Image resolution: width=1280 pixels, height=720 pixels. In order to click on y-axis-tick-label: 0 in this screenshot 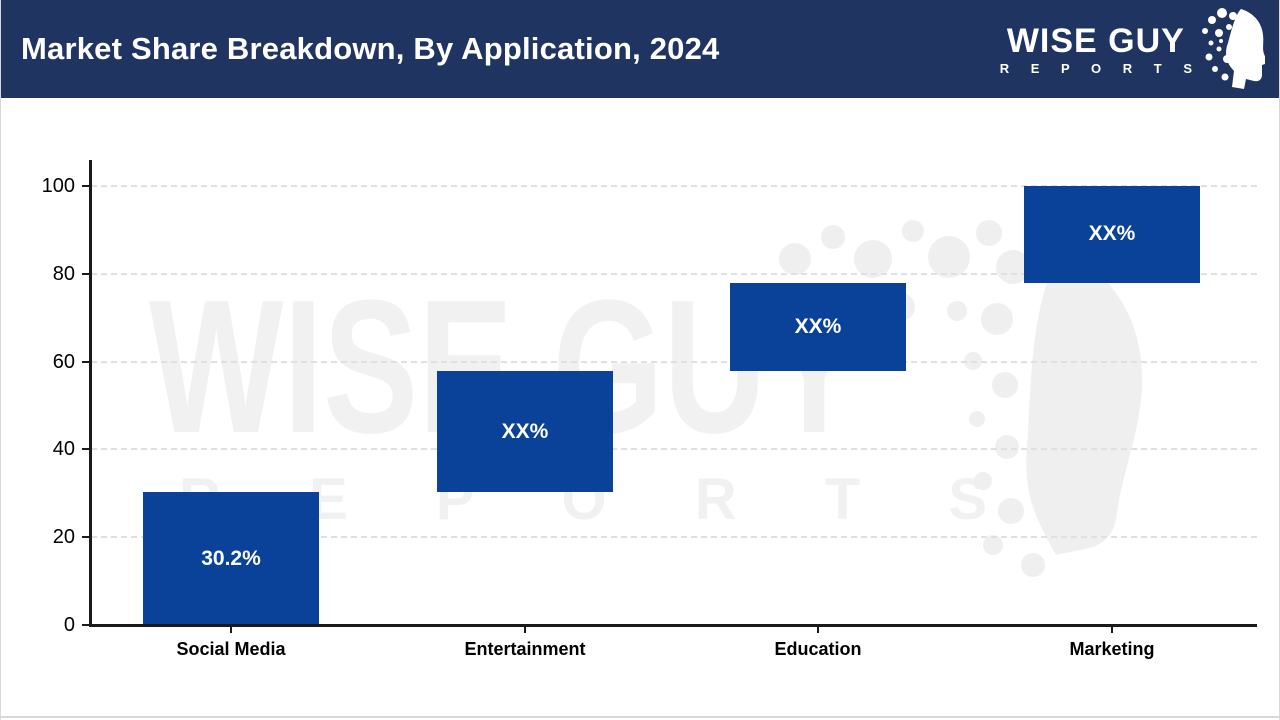, I will do `click(69, 625)`.